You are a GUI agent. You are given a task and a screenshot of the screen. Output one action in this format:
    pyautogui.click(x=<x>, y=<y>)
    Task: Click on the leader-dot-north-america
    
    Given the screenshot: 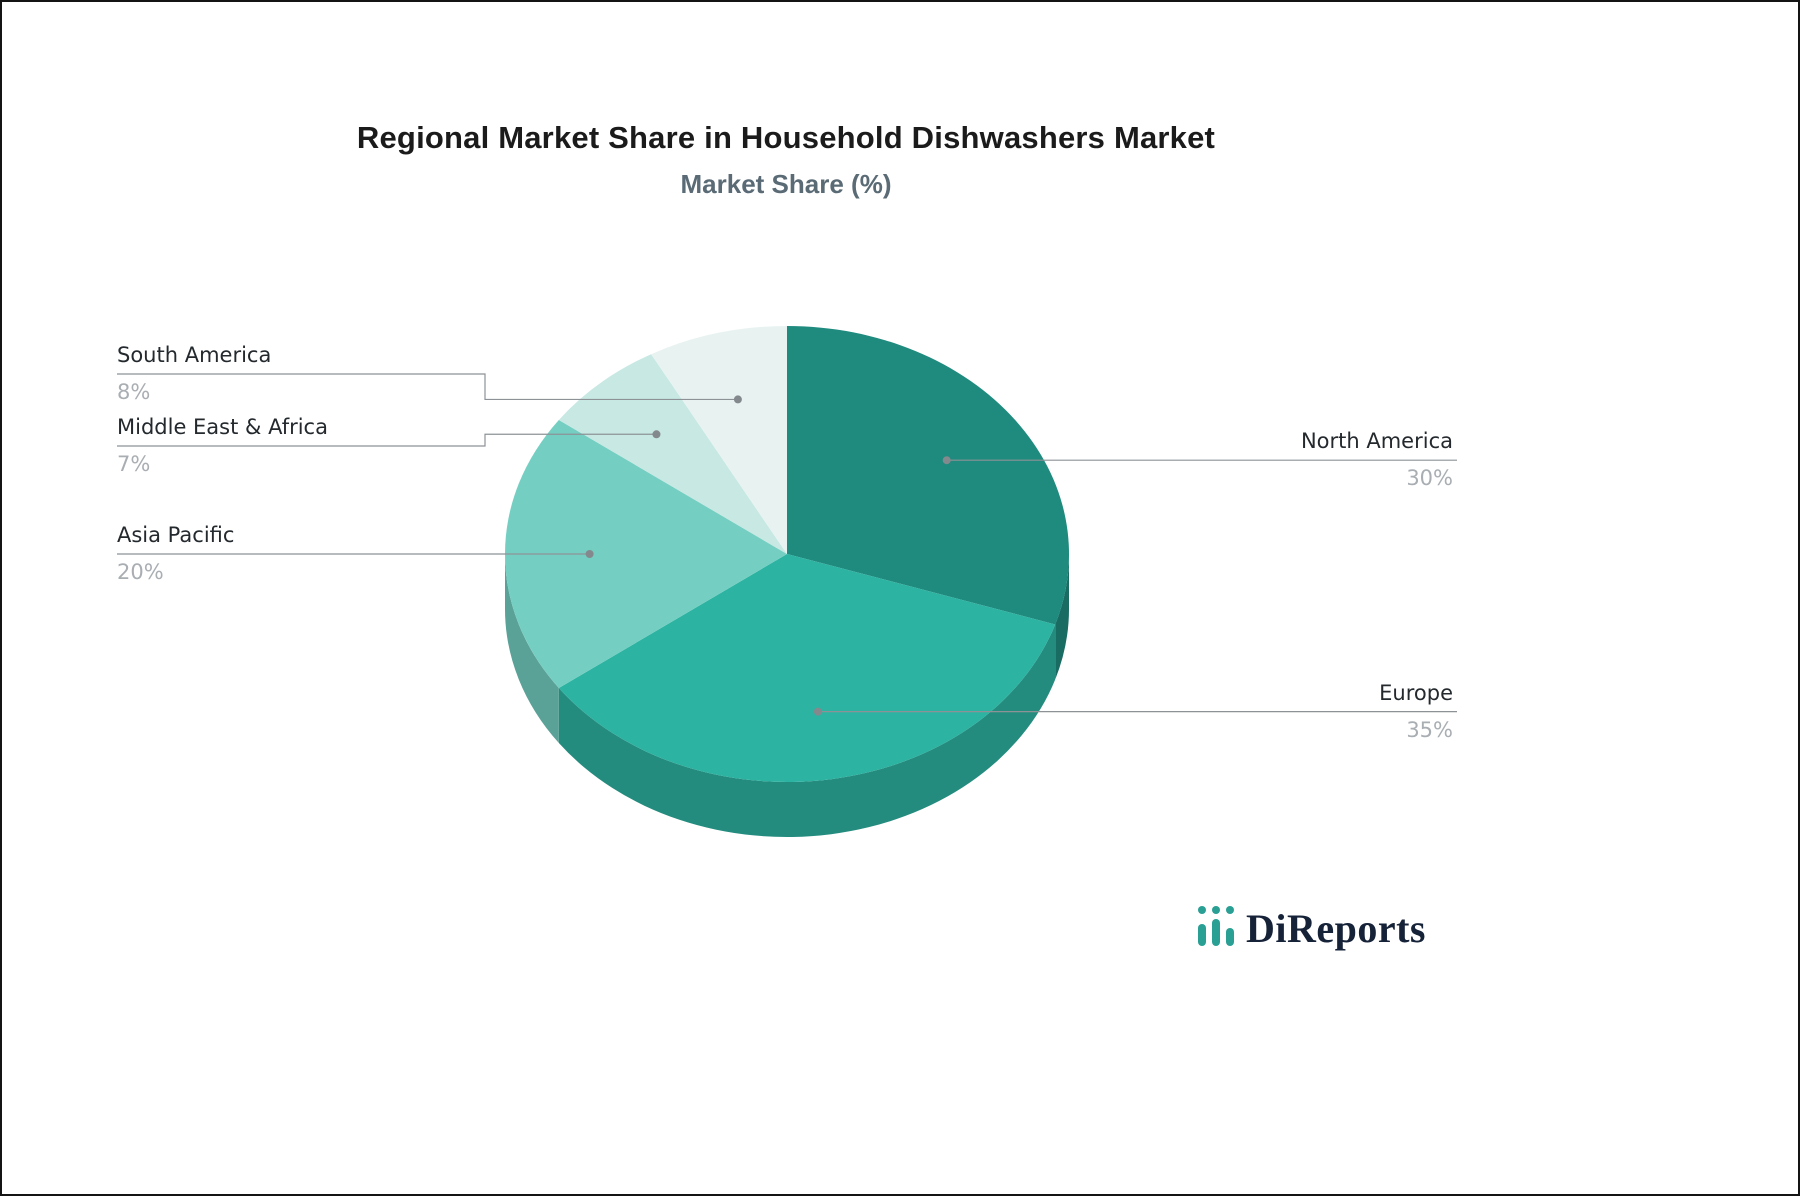 What is the action you would take?
    pyautogui.click(x=946, y=460)
    